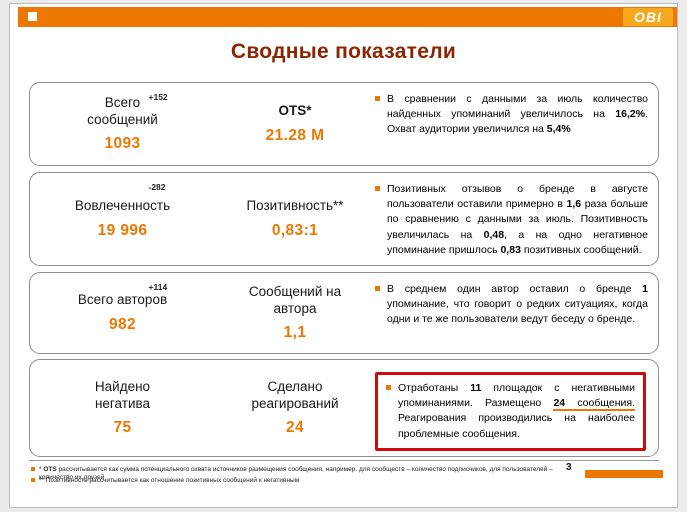 Image resolution: width=687 pixels, height=512 pixels. I want to click on header-square-decoration, so click(32, 16).